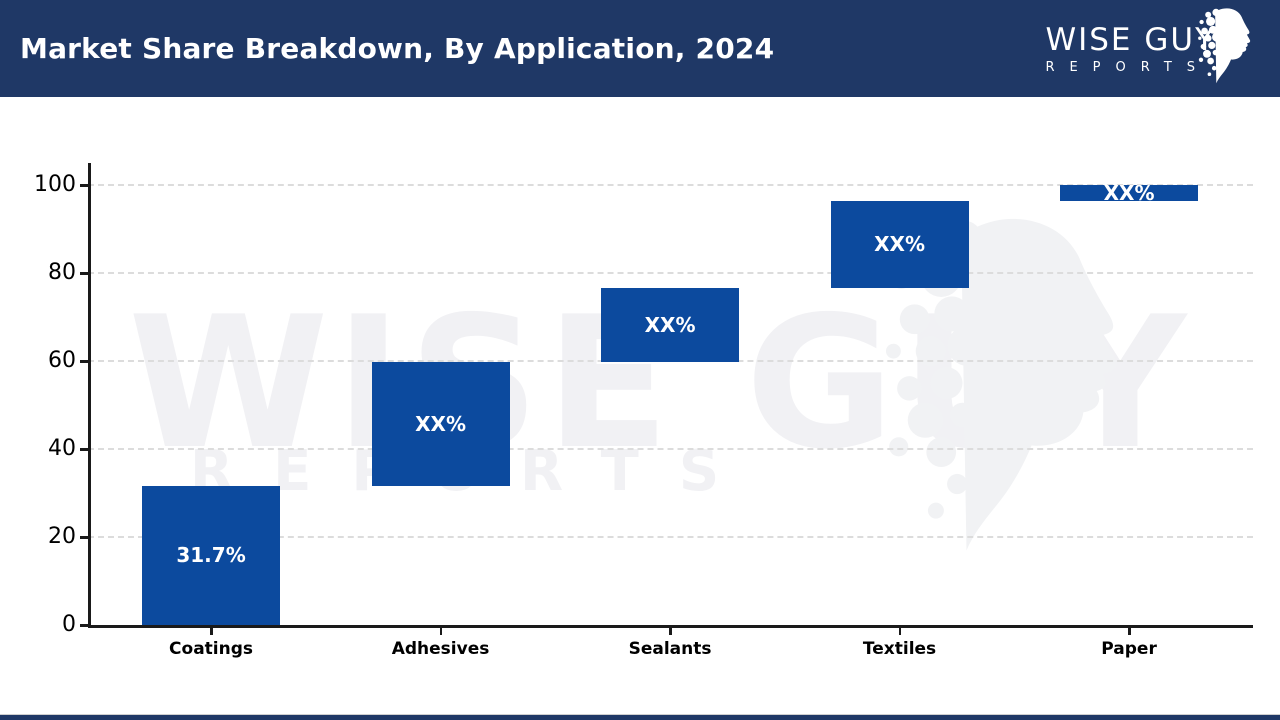  I want to click on category-label-paper: Paper, so click(1129, 649).